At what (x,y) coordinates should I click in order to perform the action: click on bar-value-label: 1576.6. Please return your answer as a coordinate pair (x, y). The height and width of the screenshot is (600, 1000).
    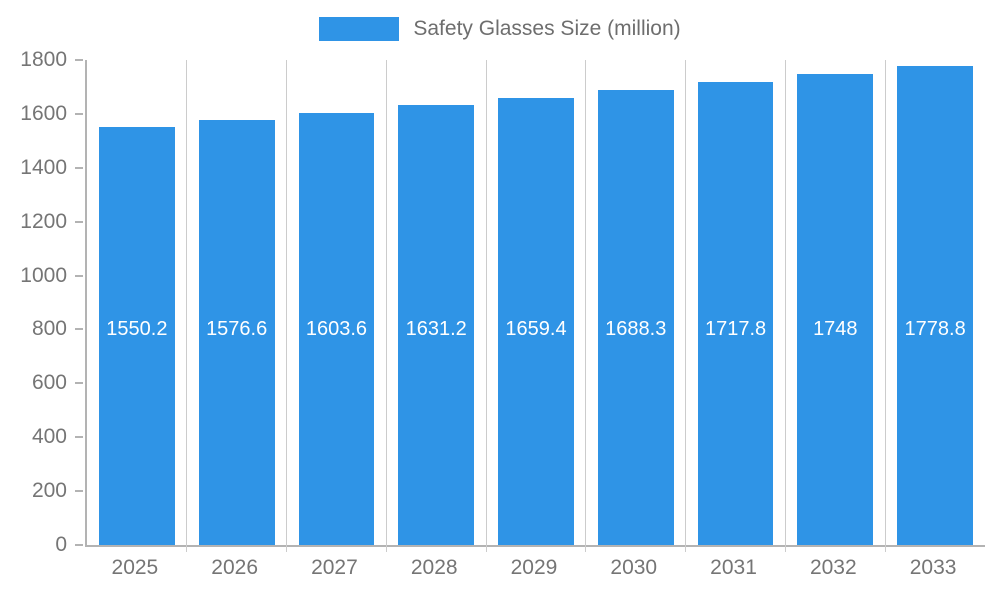
    Looking at the image, I should click on (237, 329).